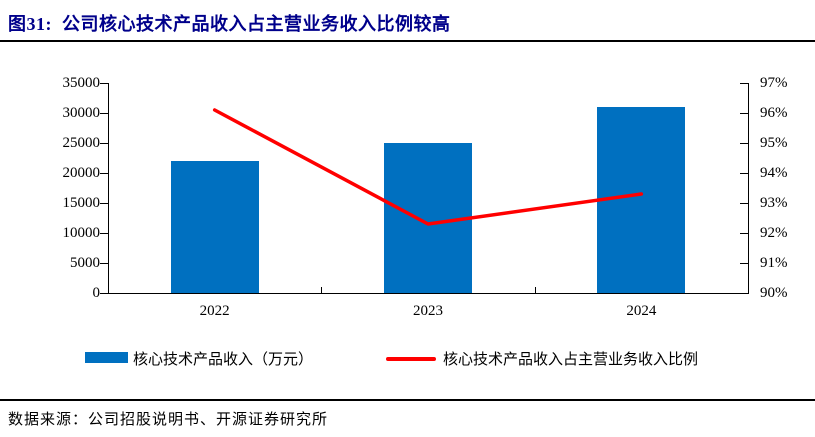  What do you see at coordinates (81, 173) in the screenshot?
I see `left-axis-tick-label: 20000` at bounding box center [81, 173].